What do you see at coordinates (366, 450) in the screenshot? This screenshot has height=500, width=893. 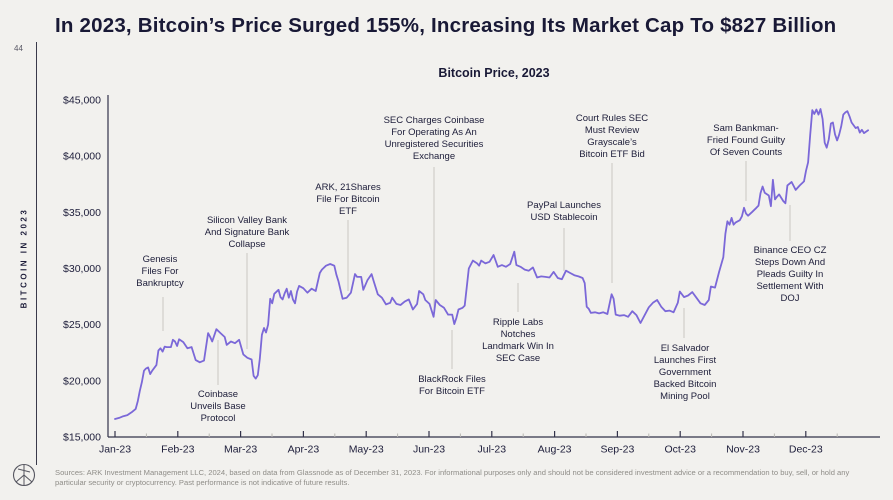 I see `x-tick-label: May-23` at bounding box center [366, 450].